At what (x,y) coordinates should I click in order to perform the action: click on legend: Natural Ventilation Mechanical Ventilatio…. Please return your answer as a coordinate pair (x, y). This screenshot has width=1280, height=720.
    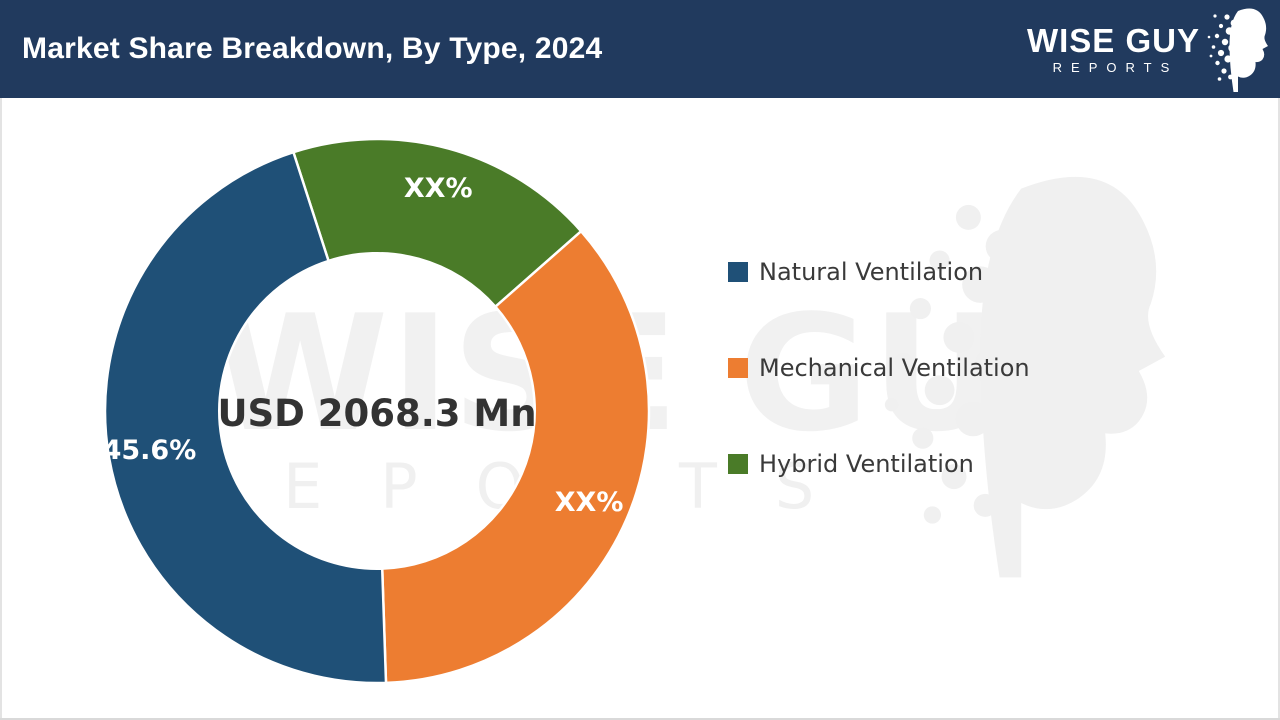
    Looking at the image, I should click on (879, 368).